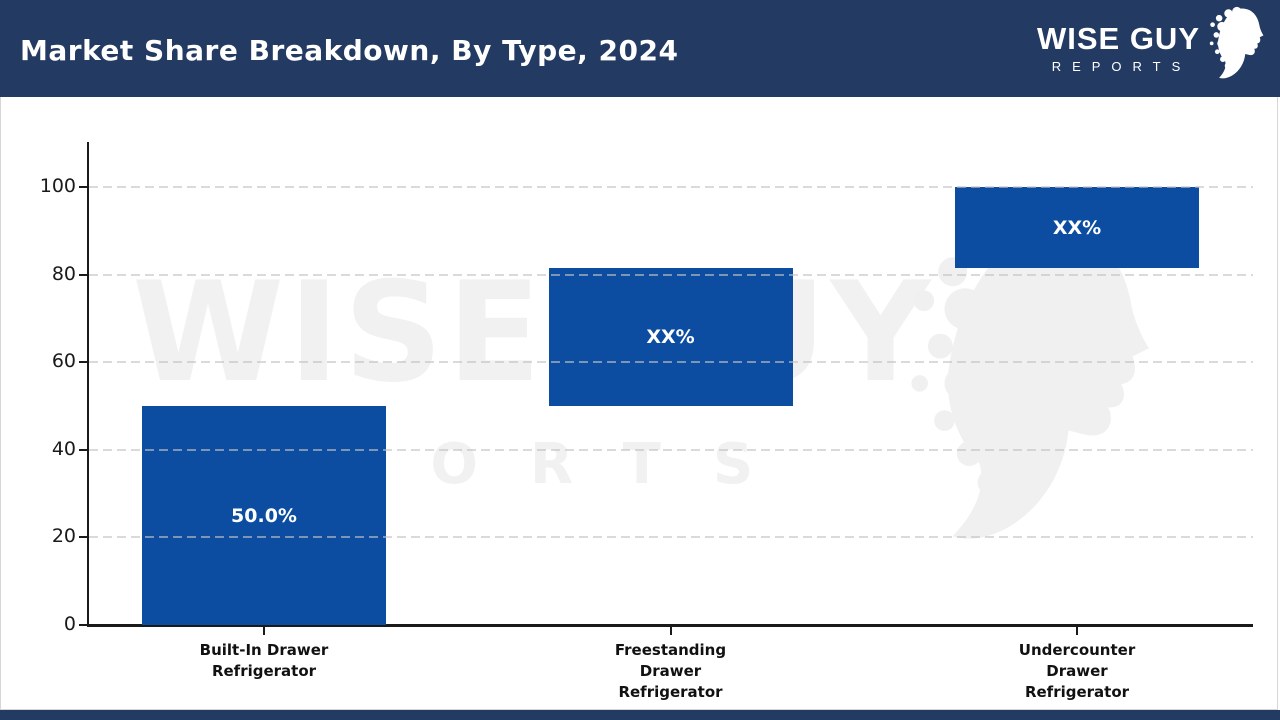 This screenshot has height=720, width=1280. What do you see at coordinates (264, 650) in the screenshot?
I see `x-category-line: Built-In Drawer` at bounding box center [264, 650].